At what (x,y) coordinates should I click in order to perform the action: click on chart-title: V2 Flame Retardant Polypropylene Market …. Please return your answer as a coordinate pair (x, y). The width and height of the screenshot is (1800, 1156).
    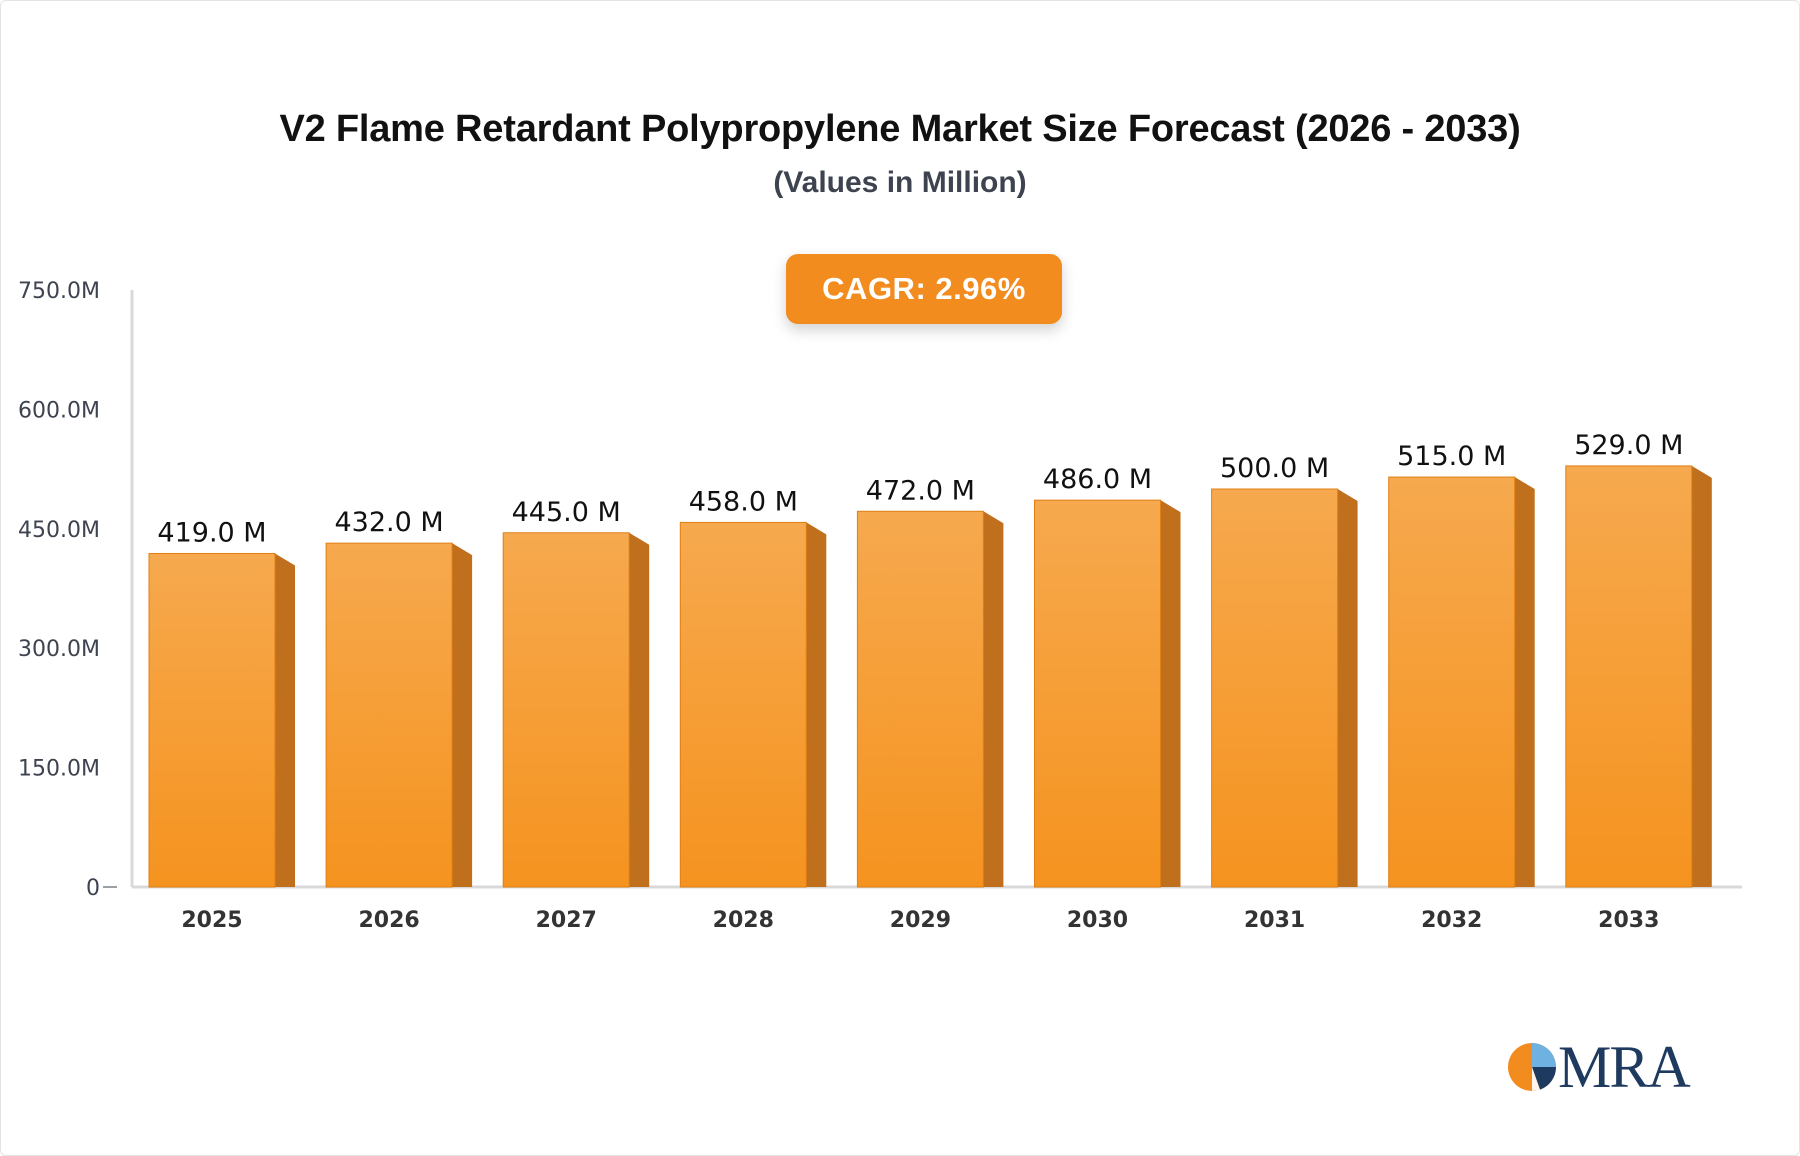
    Looking at the image, I should click on (900, 129).